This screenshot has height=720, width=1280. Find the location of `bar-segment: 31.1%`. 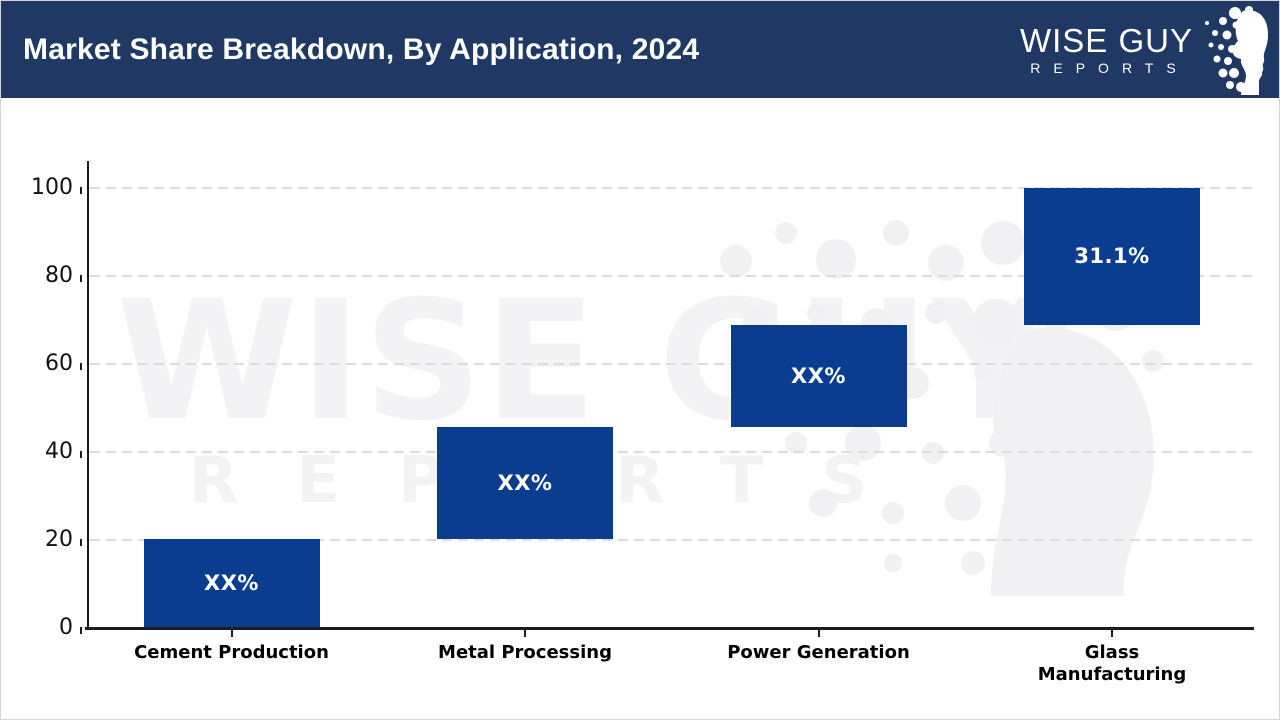

bar-segment: 31.1% is located at coordinates (1112, 256).